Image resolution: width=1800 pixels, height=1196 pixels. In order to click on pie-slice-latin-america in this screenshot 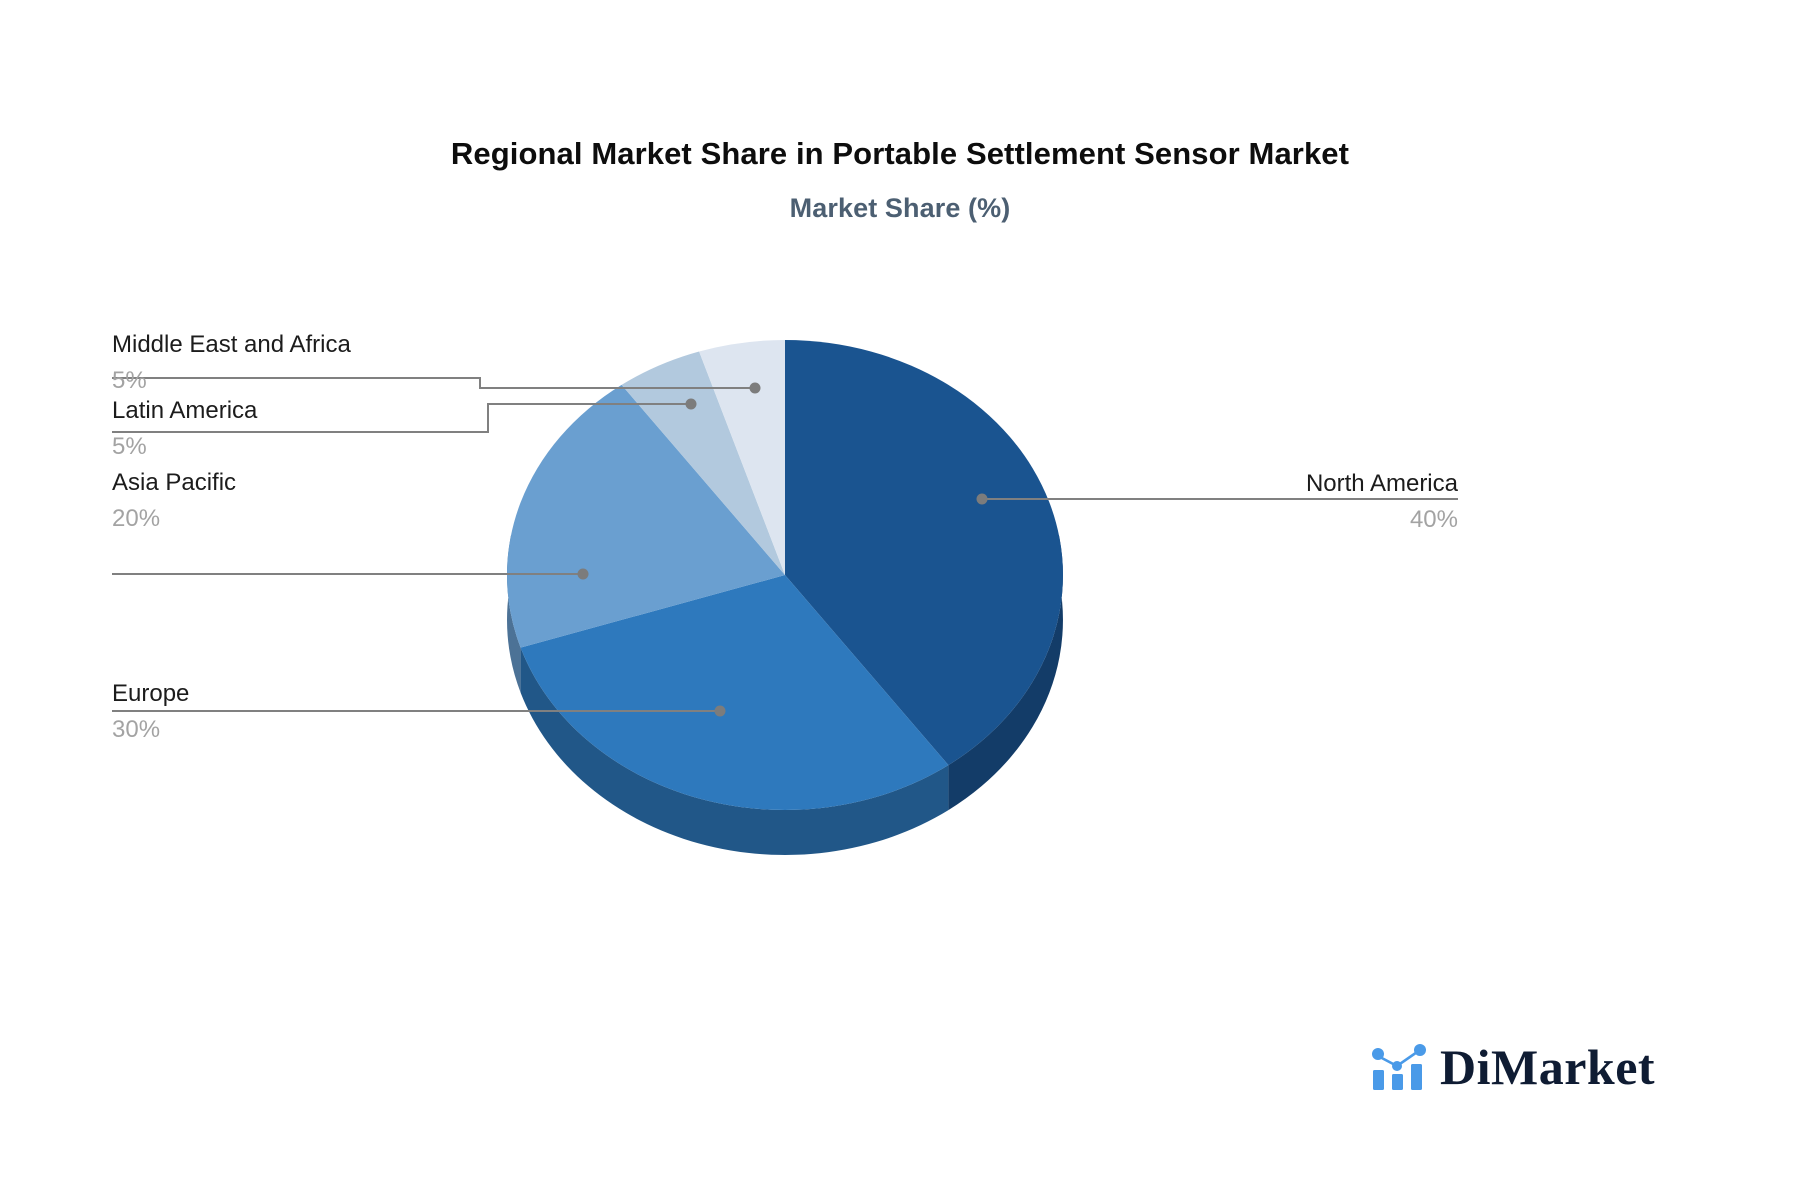, I will do `click(703, 463)`.